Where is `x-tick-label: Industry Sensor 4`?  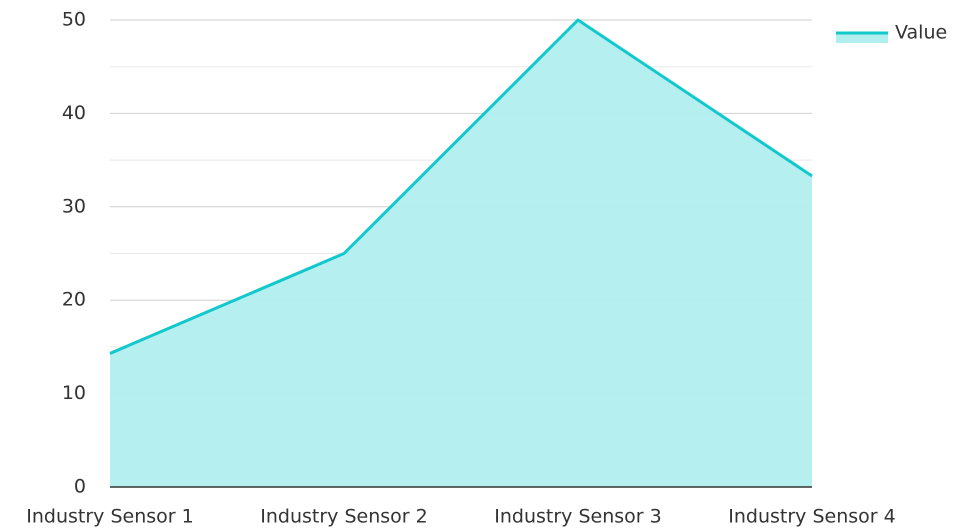 x-tick-label: Industry Sensor 4 is located at coordinates (811, 517).